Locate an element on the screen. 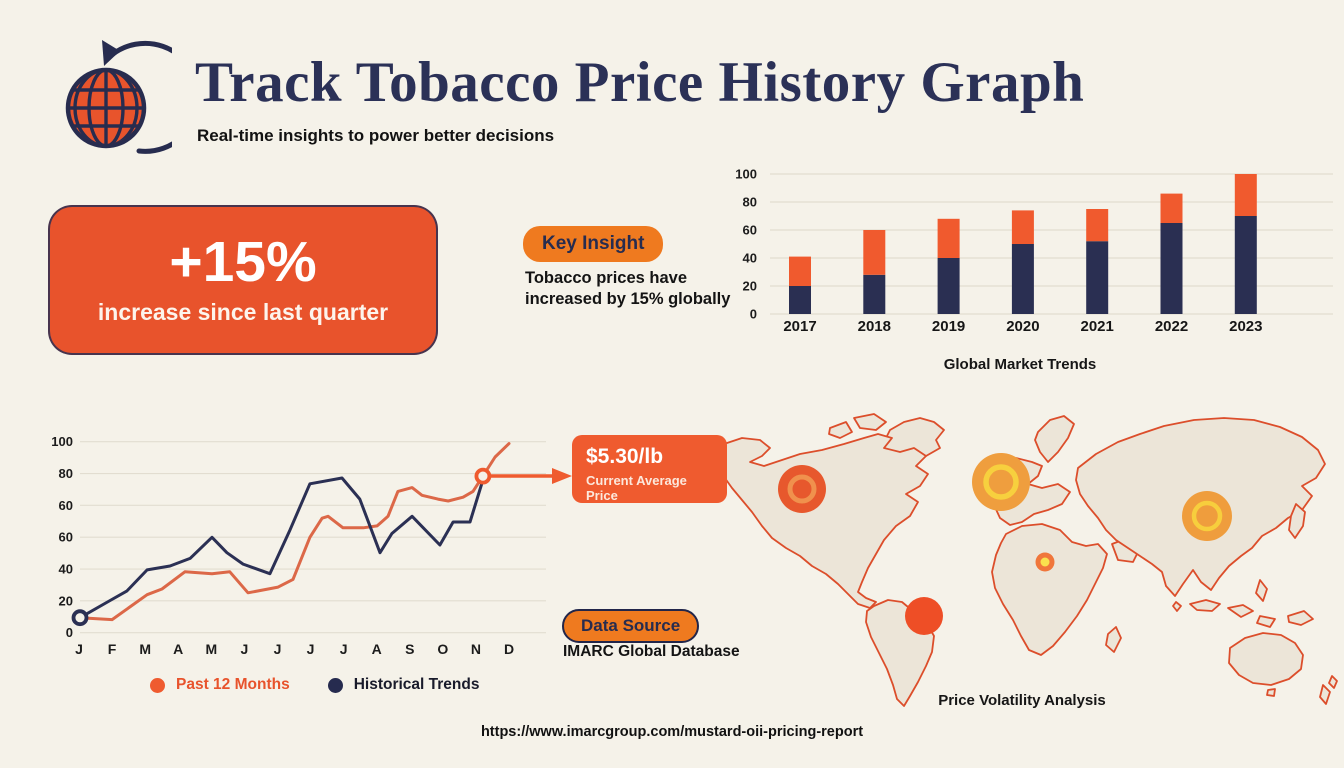 This screenshot has height=768, width=1344. line-x-tick-label: S is located at coordinates (409, 649).